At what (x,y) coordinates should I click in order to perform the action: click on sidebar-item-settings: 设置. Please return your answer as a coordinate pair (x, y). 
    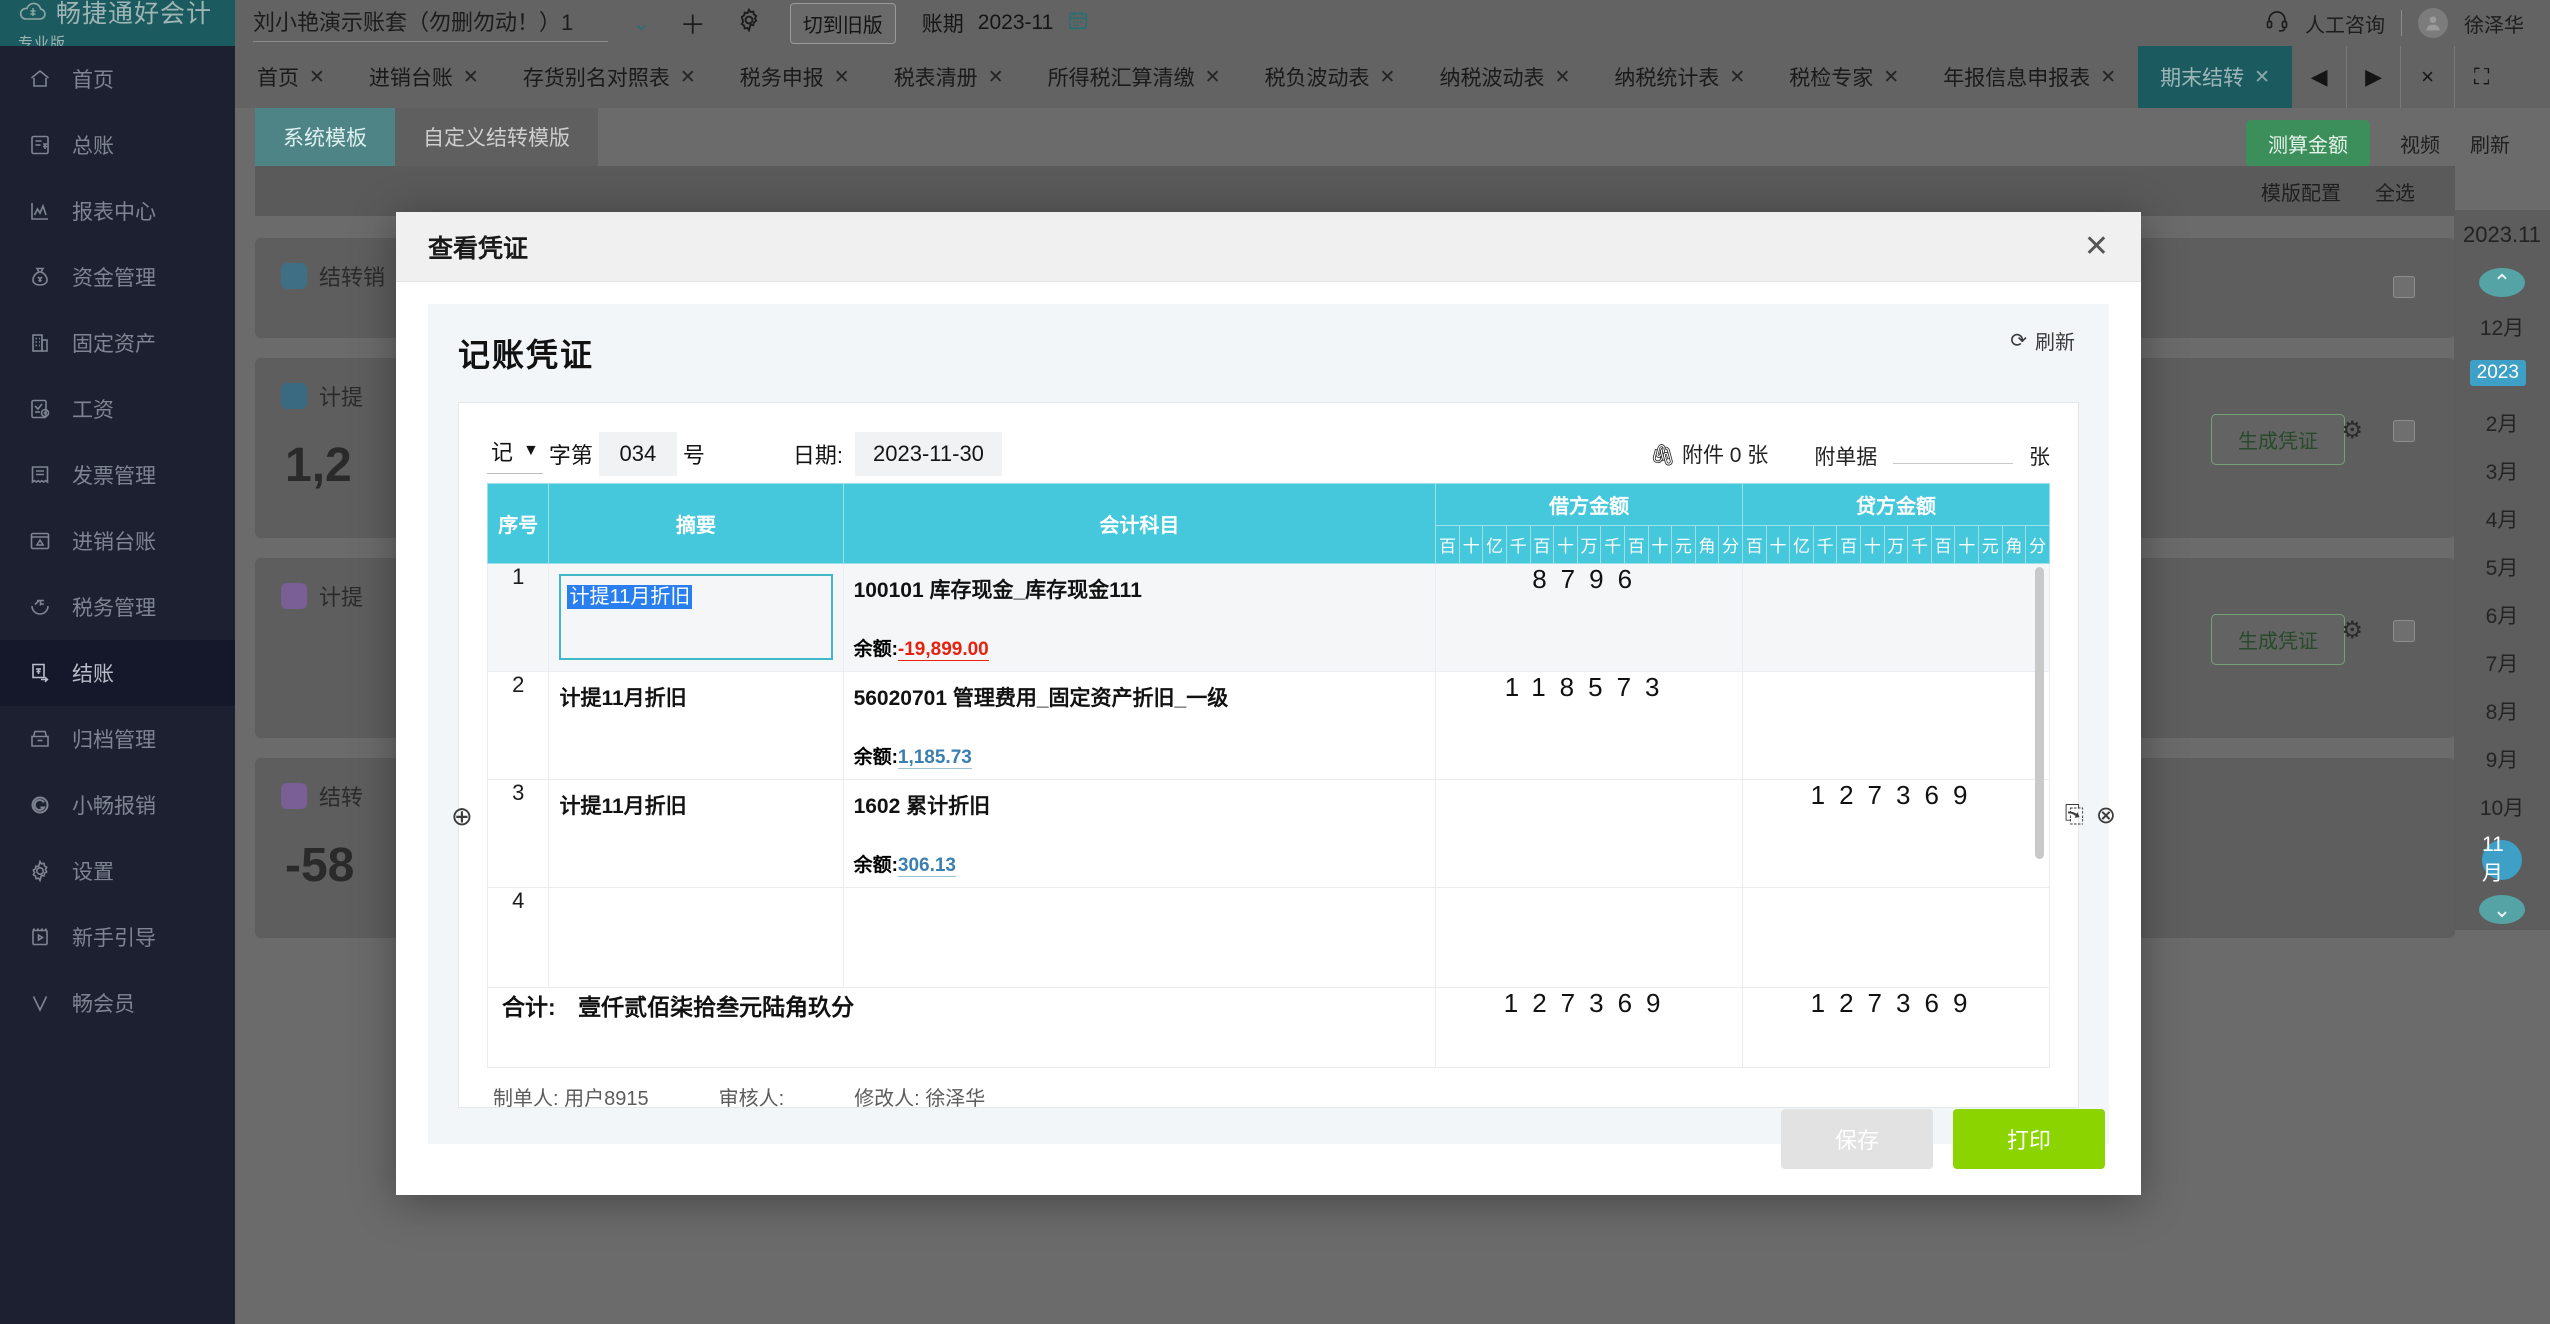
    Looking at the image, I should click on (117, 871).